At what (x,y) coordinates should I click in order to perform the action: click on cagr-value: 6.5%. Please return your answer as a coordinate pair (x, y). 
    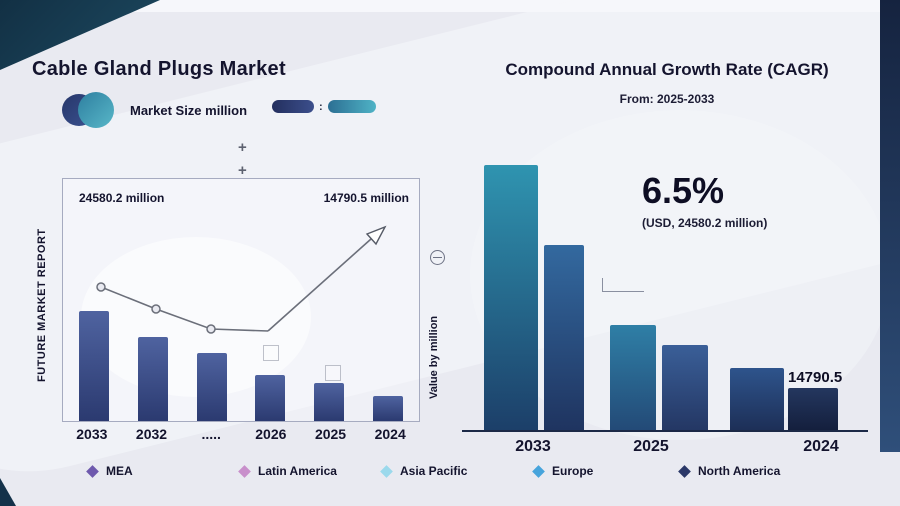
    Looking at the image, I should click on (683, 190).